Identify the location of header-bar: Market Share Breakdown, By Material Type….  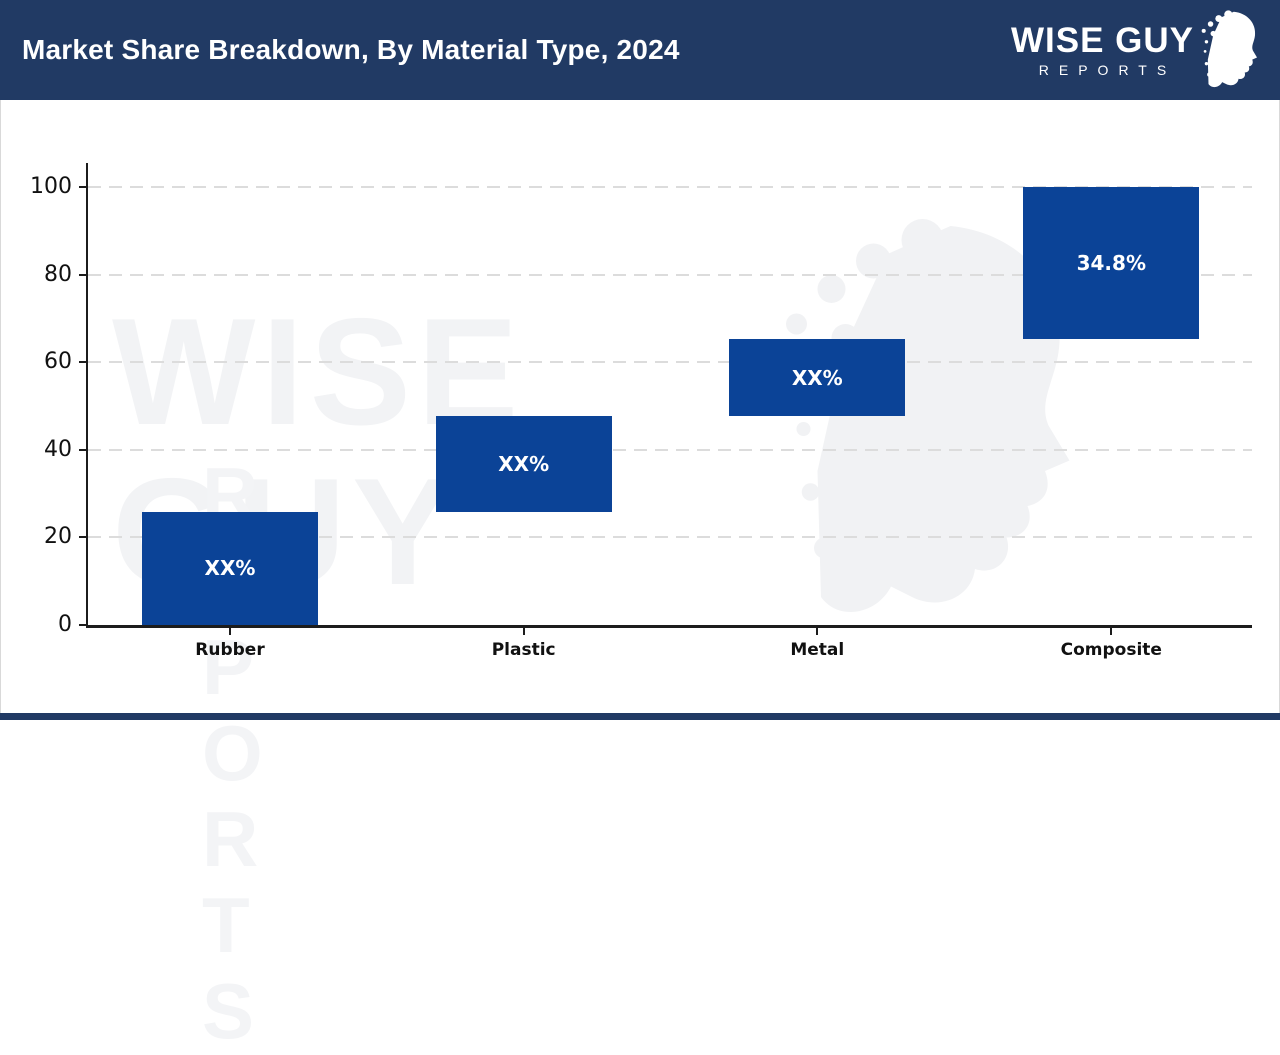
(640, 50).